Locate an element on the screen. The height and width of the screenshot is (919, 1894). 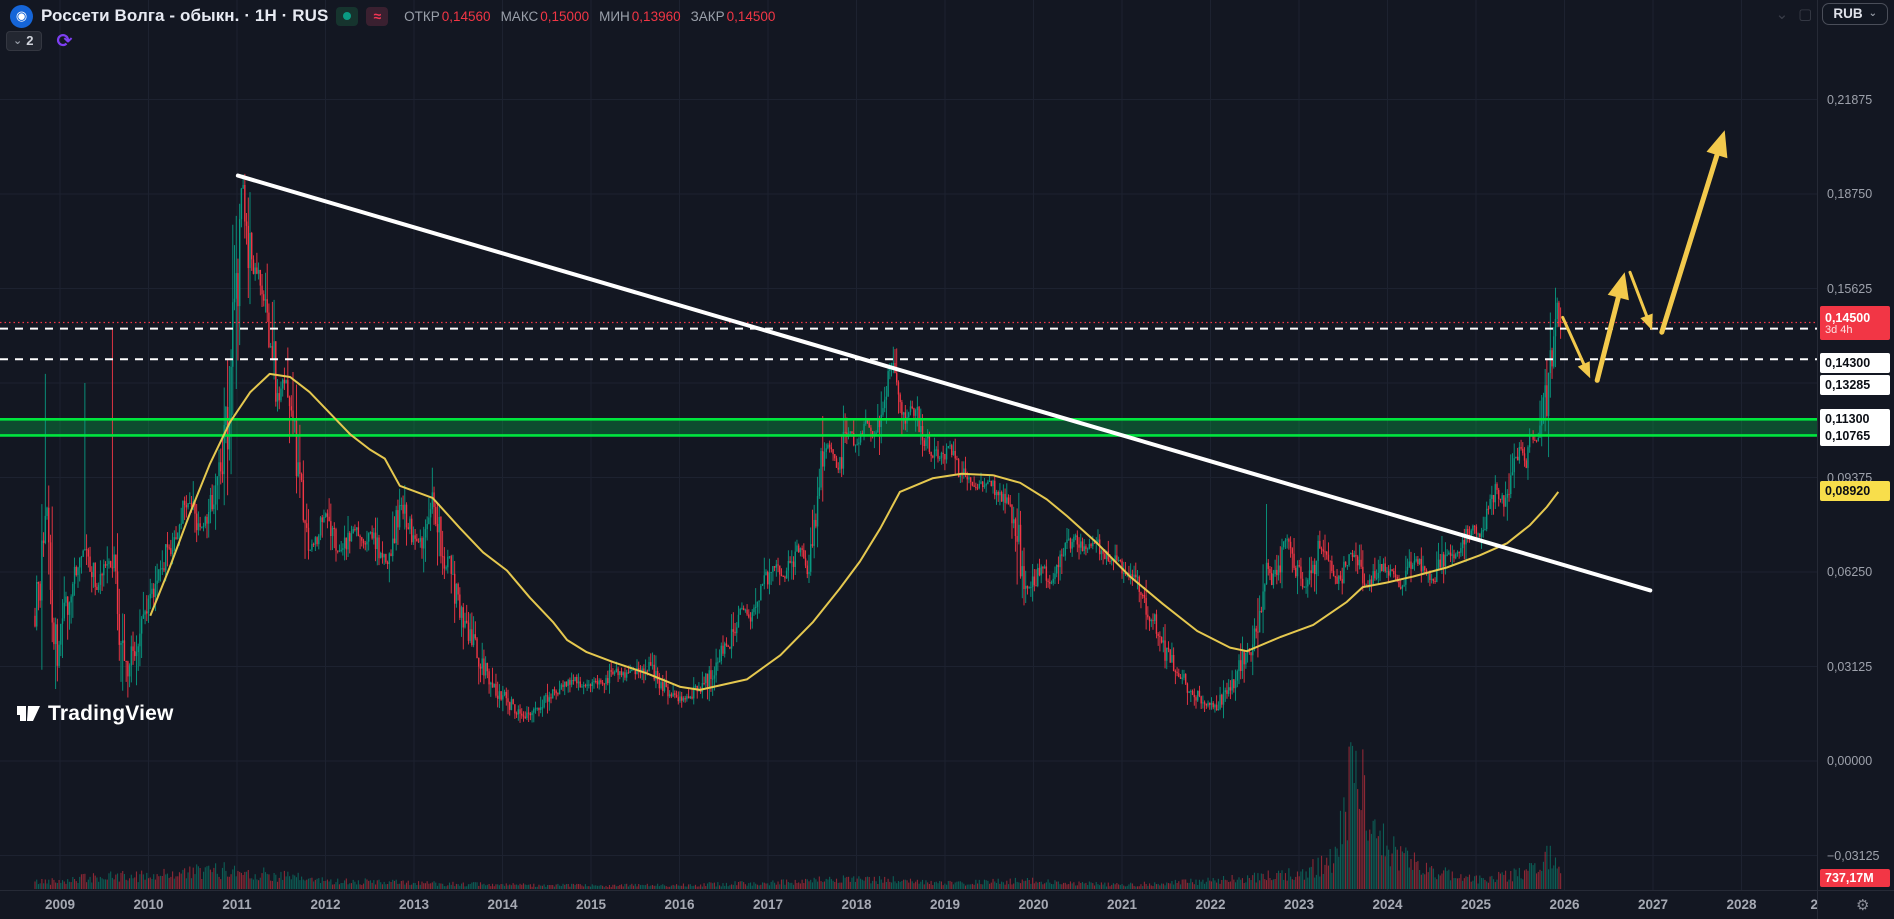
price-level-badge: 0,11300 is located at coordinates (1855, 419).